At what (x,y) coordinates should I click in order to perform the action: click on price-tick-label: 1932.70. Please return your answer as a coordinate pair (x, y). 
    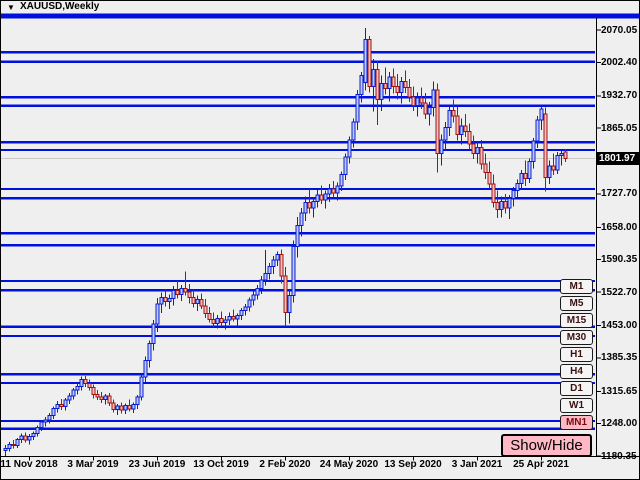
    Looking at the image, I should click on (619, 96).